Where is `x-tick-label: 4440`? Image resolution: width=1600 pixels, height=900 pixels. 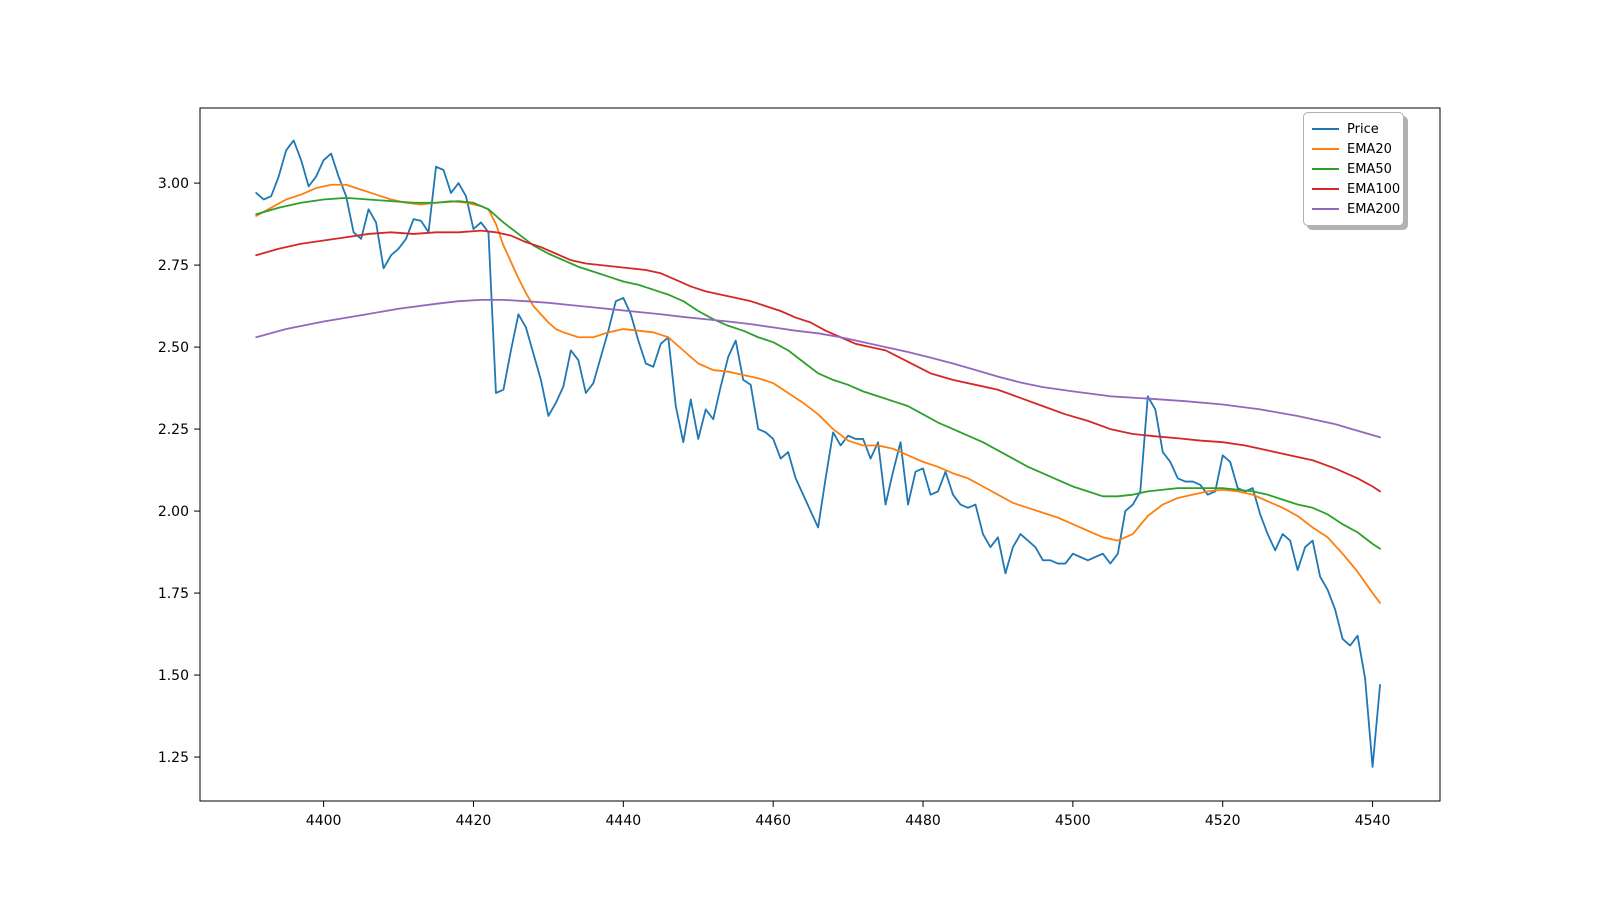
x-tick-label: 4440 is located at coordinates (624, 821).